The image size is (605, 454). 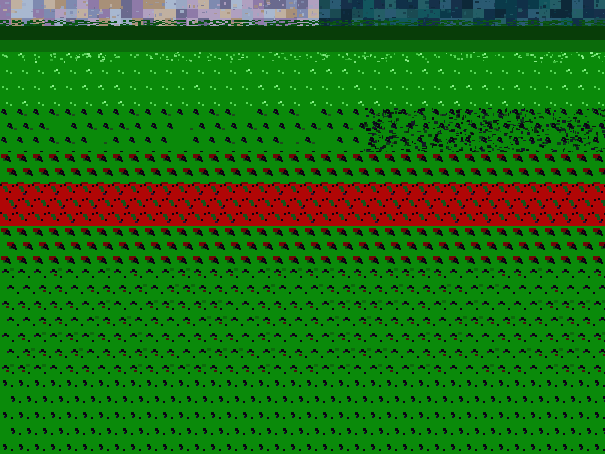 I want to click on mid-green-band, so click(x=302, y=46).